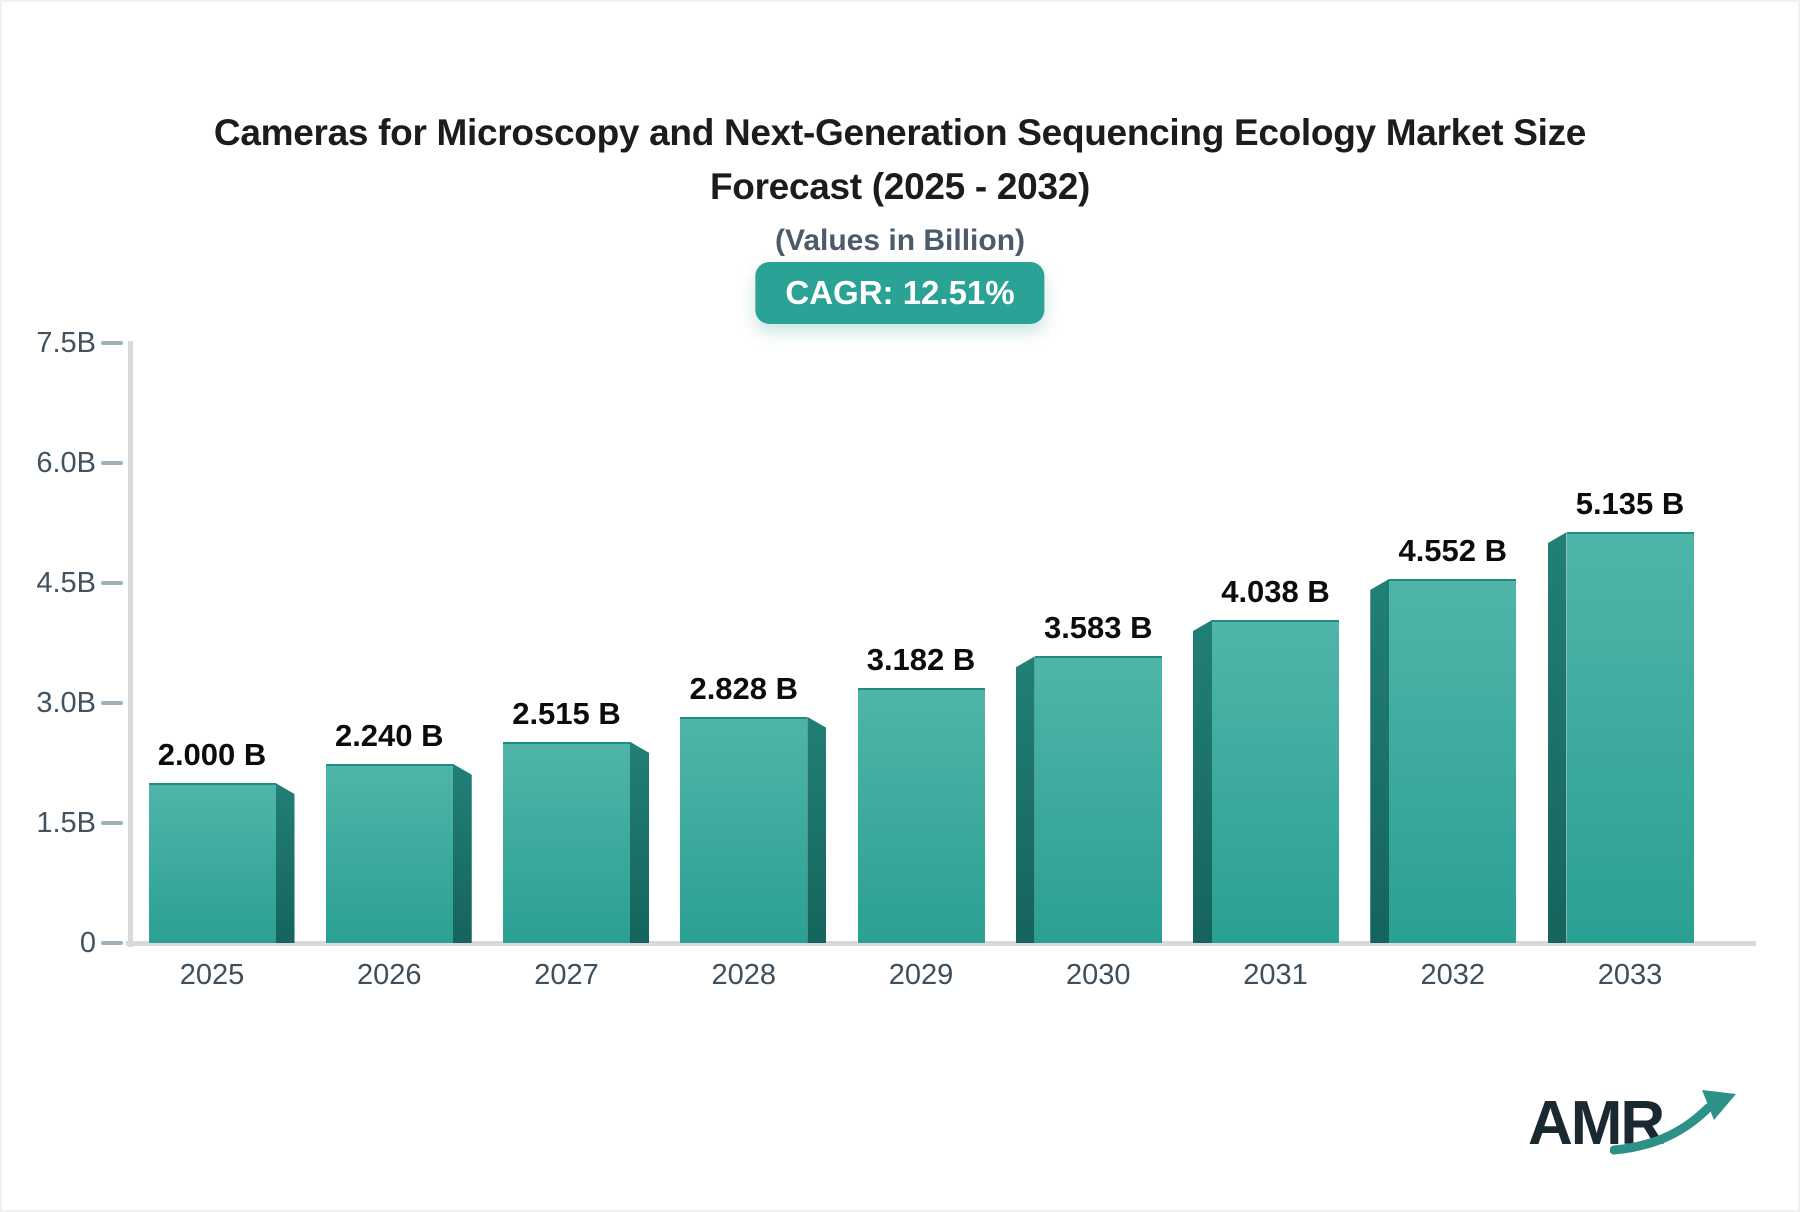  What do you see at coordinates (900, 186) in the screenshot?
I see `chart-title-line2: Forecast (2025 - 2032)` at bounding box center [900, 186].